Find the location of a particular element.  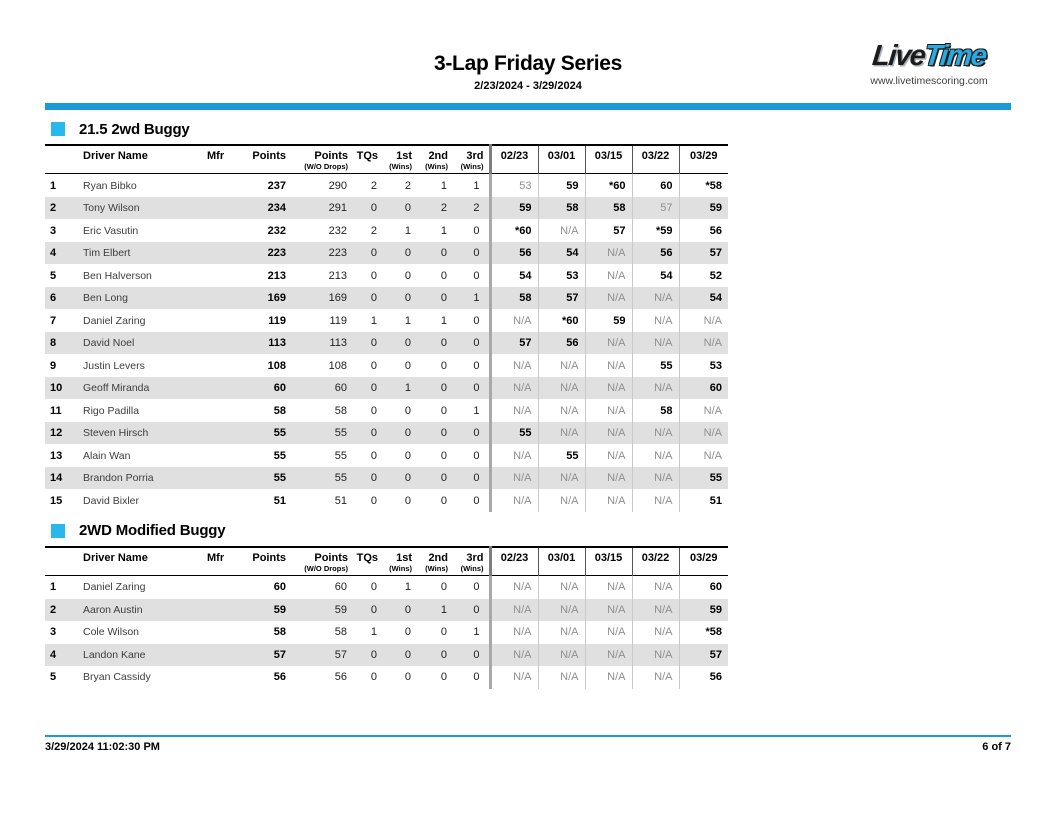

row-position: 13 is located at coordinates (56, 455).